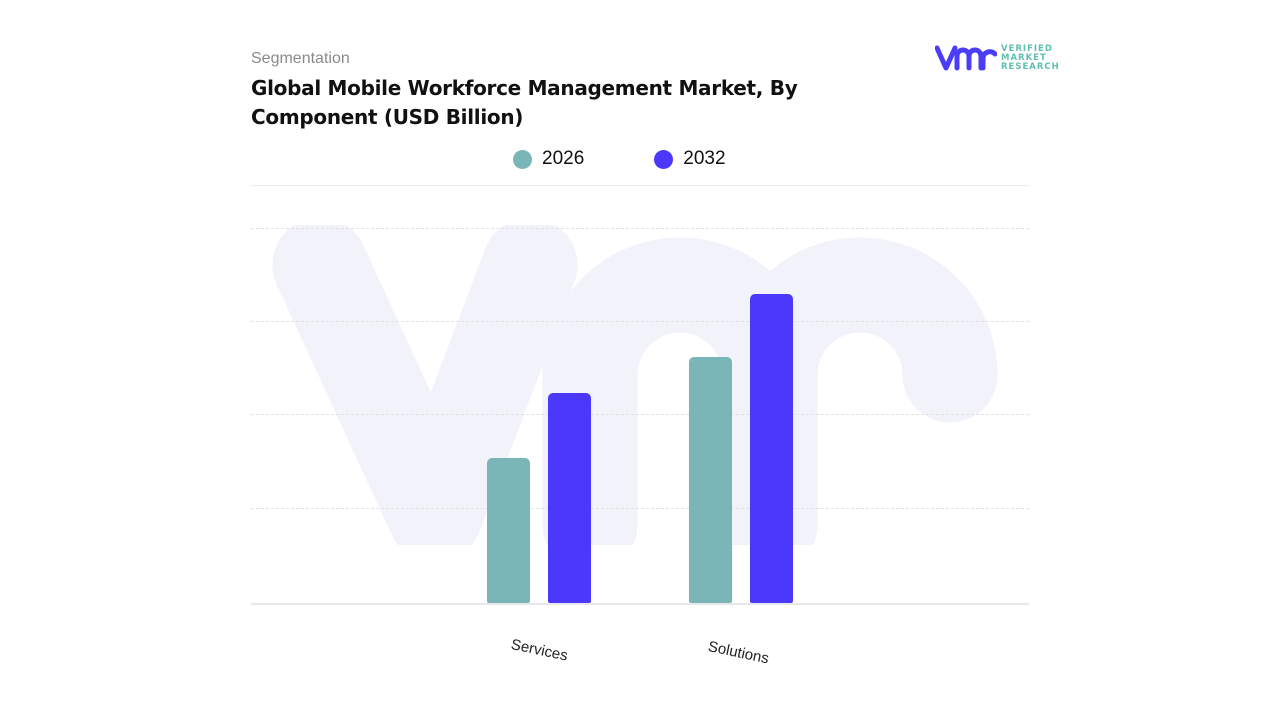 Image resolution: width=1280 pixels, height=720 pixels. I want to click on x-axis-baseline, so click(640, 604).